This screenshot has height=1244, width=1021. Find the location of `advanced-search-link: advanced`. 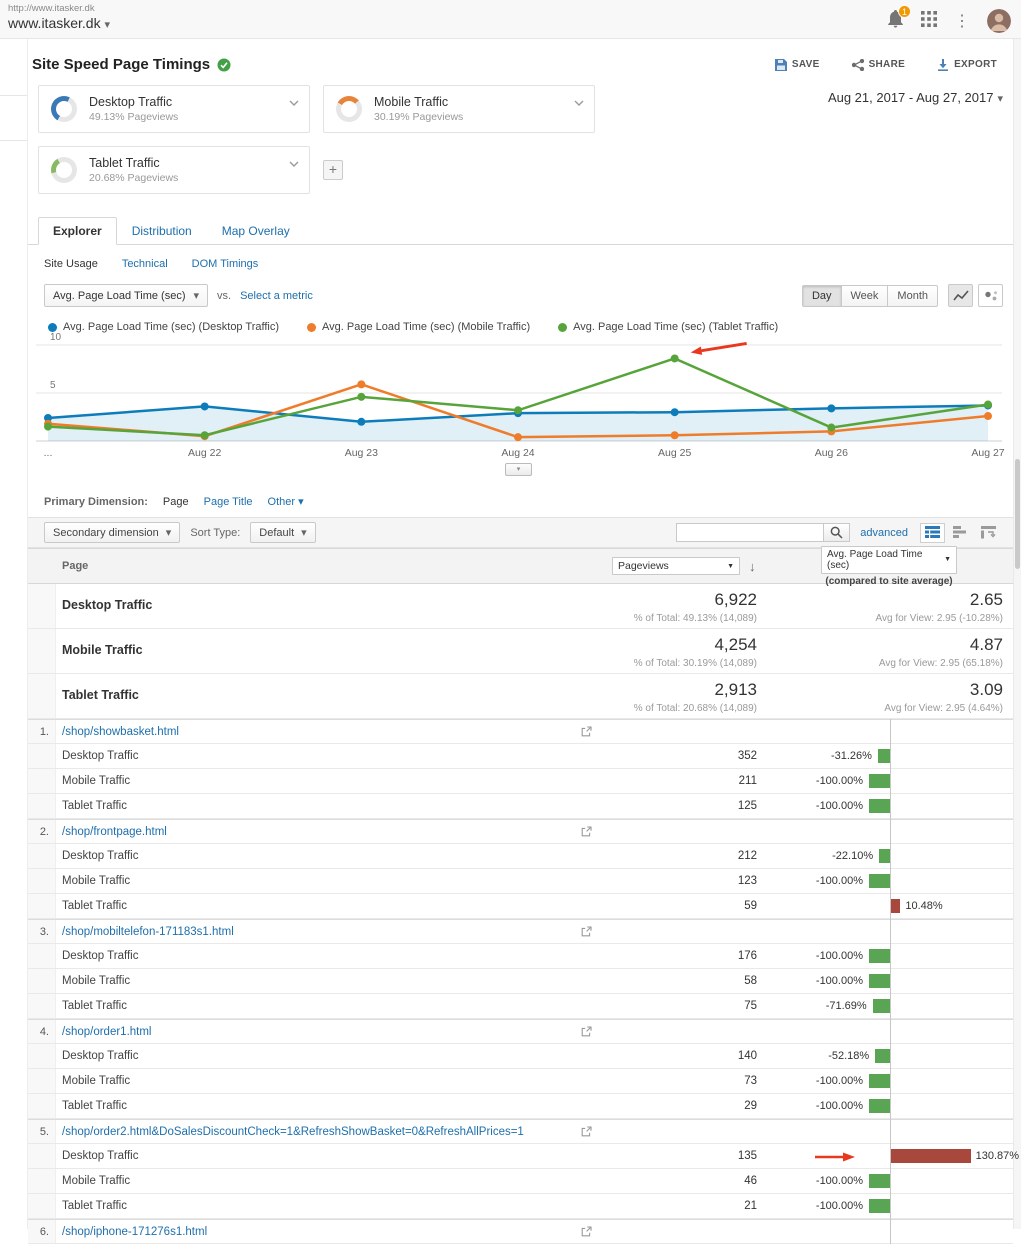

advanced-search-link: advanced is located at coordinates (884, 532).